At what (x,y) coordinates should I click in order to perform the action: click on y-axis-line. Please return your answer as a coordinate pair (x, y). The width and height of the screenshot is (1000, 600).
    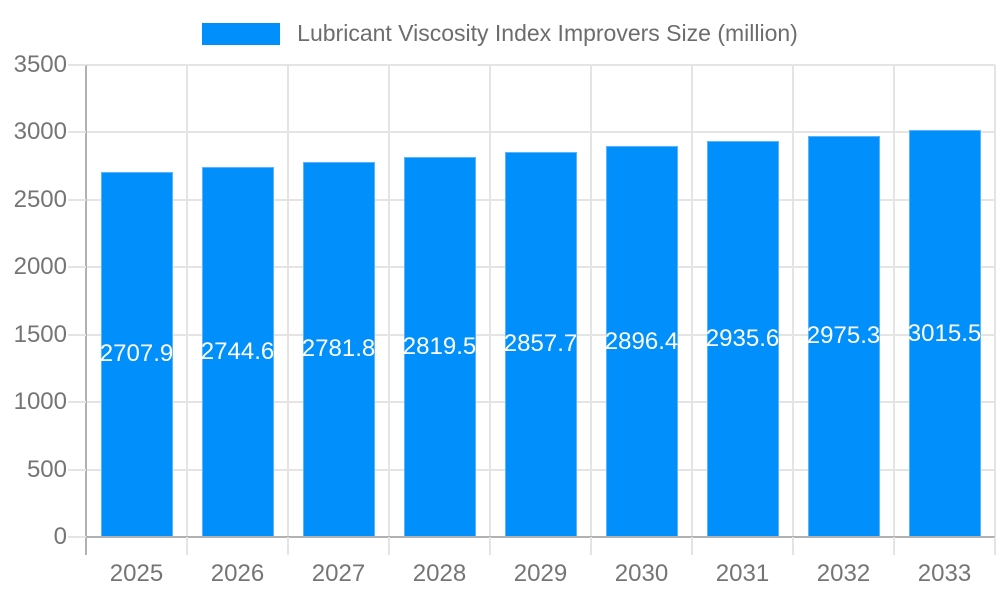
    Looking at the image, I should click on (86, 310).